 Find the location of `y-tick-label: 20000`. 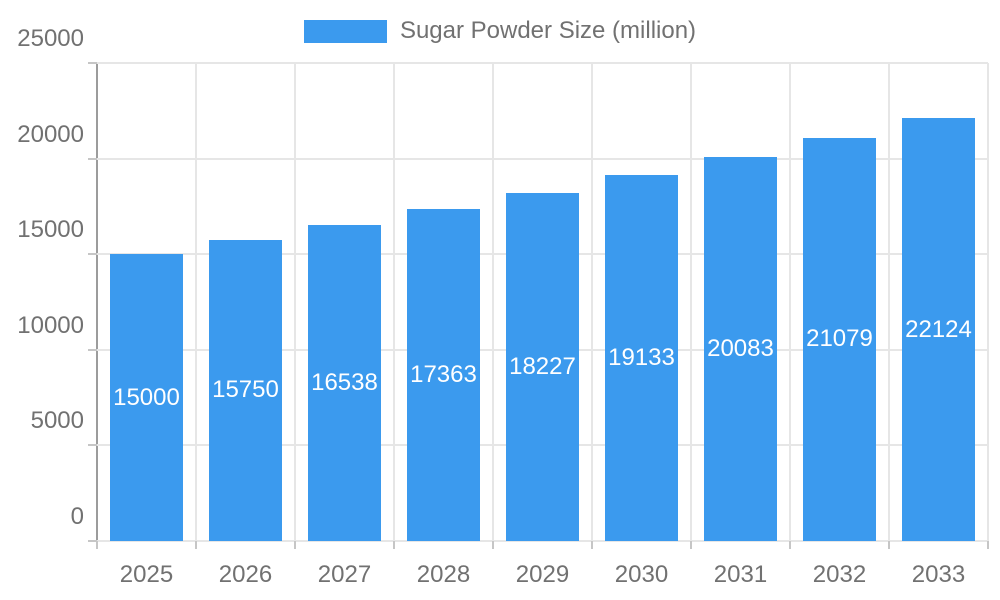

y-tick-label: 20000 is located at coordinates (50, 134).